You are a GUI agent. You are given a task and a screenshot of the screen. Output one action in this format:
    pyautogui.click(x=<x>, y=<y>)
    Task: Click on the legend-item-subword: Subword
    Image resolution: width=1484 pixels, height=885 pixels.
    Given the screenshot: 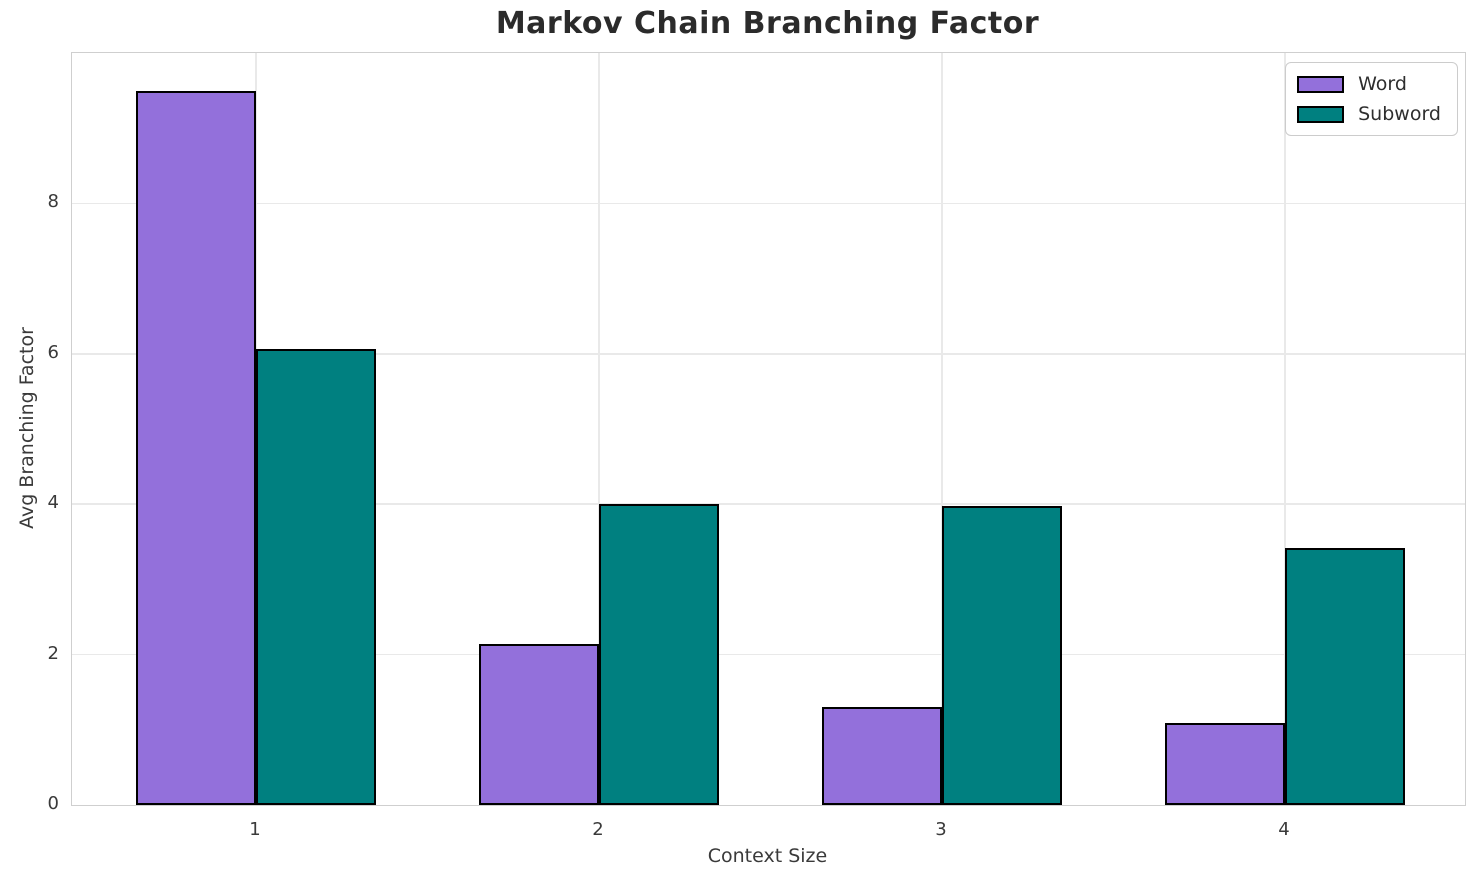 What is the action you would take?
    pyautogui.click(x=1369, y=114)
    